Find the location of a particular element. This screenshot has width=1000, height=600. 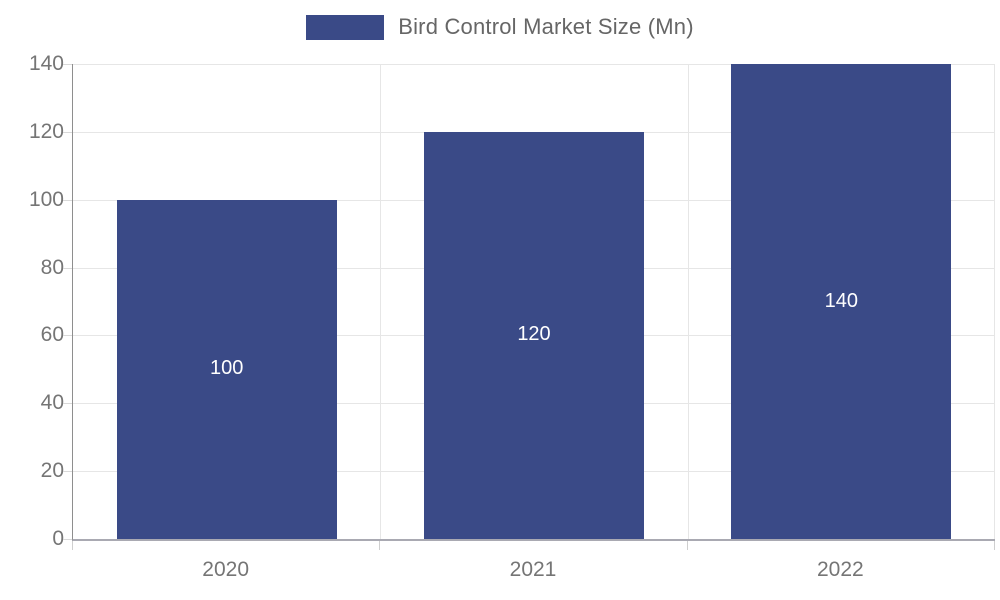

legend-swatch-icon is located at coordinates (345, 27).